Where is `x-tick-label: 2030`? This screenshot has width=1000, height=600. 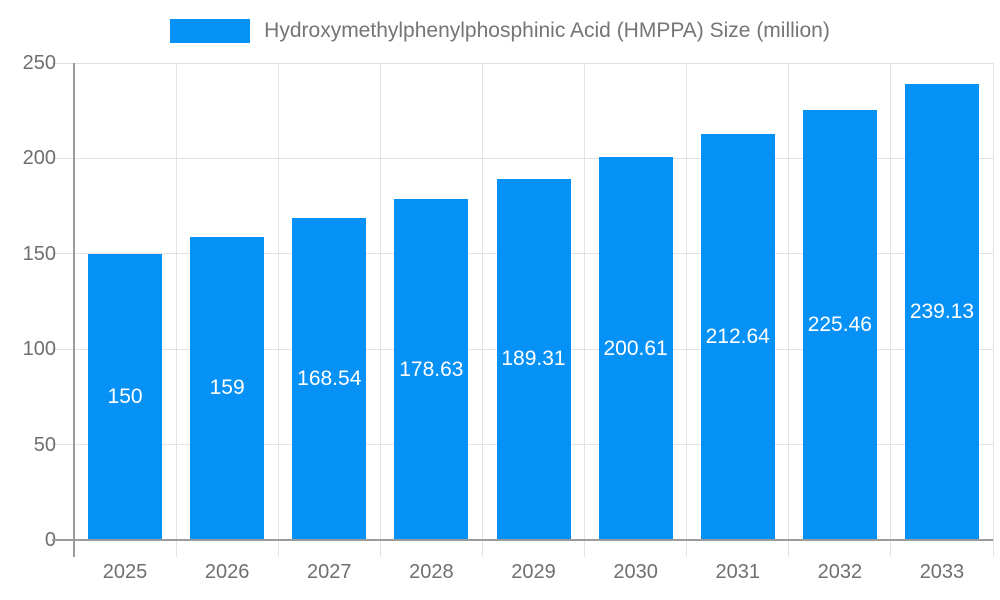 x-tick-label: 2030 is located at coordinates (635, 572).